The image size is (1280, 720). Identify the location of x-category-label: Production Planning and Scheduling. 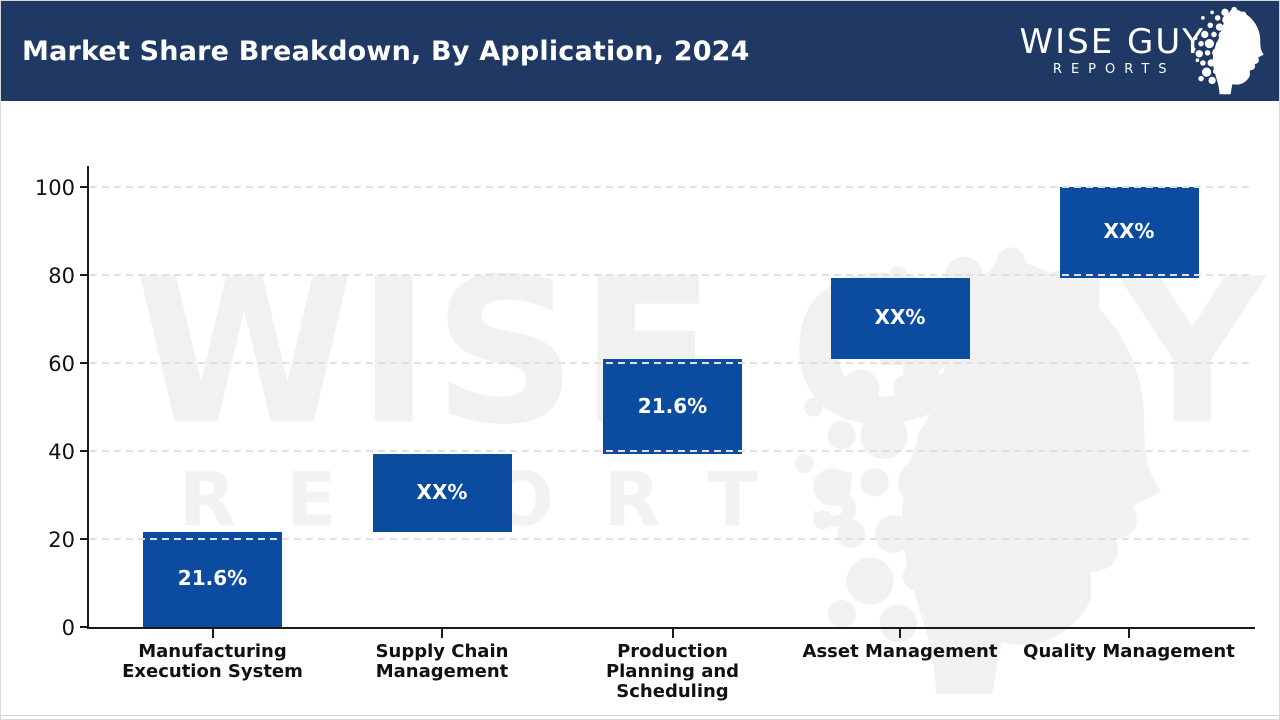
(672, 671).